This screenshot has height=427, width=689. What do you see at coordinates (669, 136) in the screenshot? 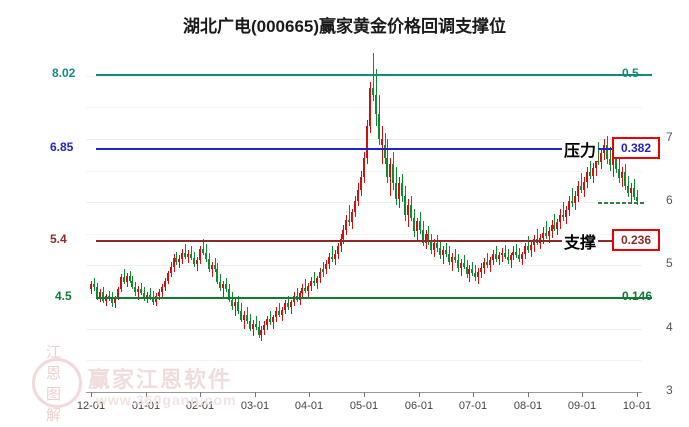
I see `y-axis-tick-label: 7` at bounding box center [669, 136].